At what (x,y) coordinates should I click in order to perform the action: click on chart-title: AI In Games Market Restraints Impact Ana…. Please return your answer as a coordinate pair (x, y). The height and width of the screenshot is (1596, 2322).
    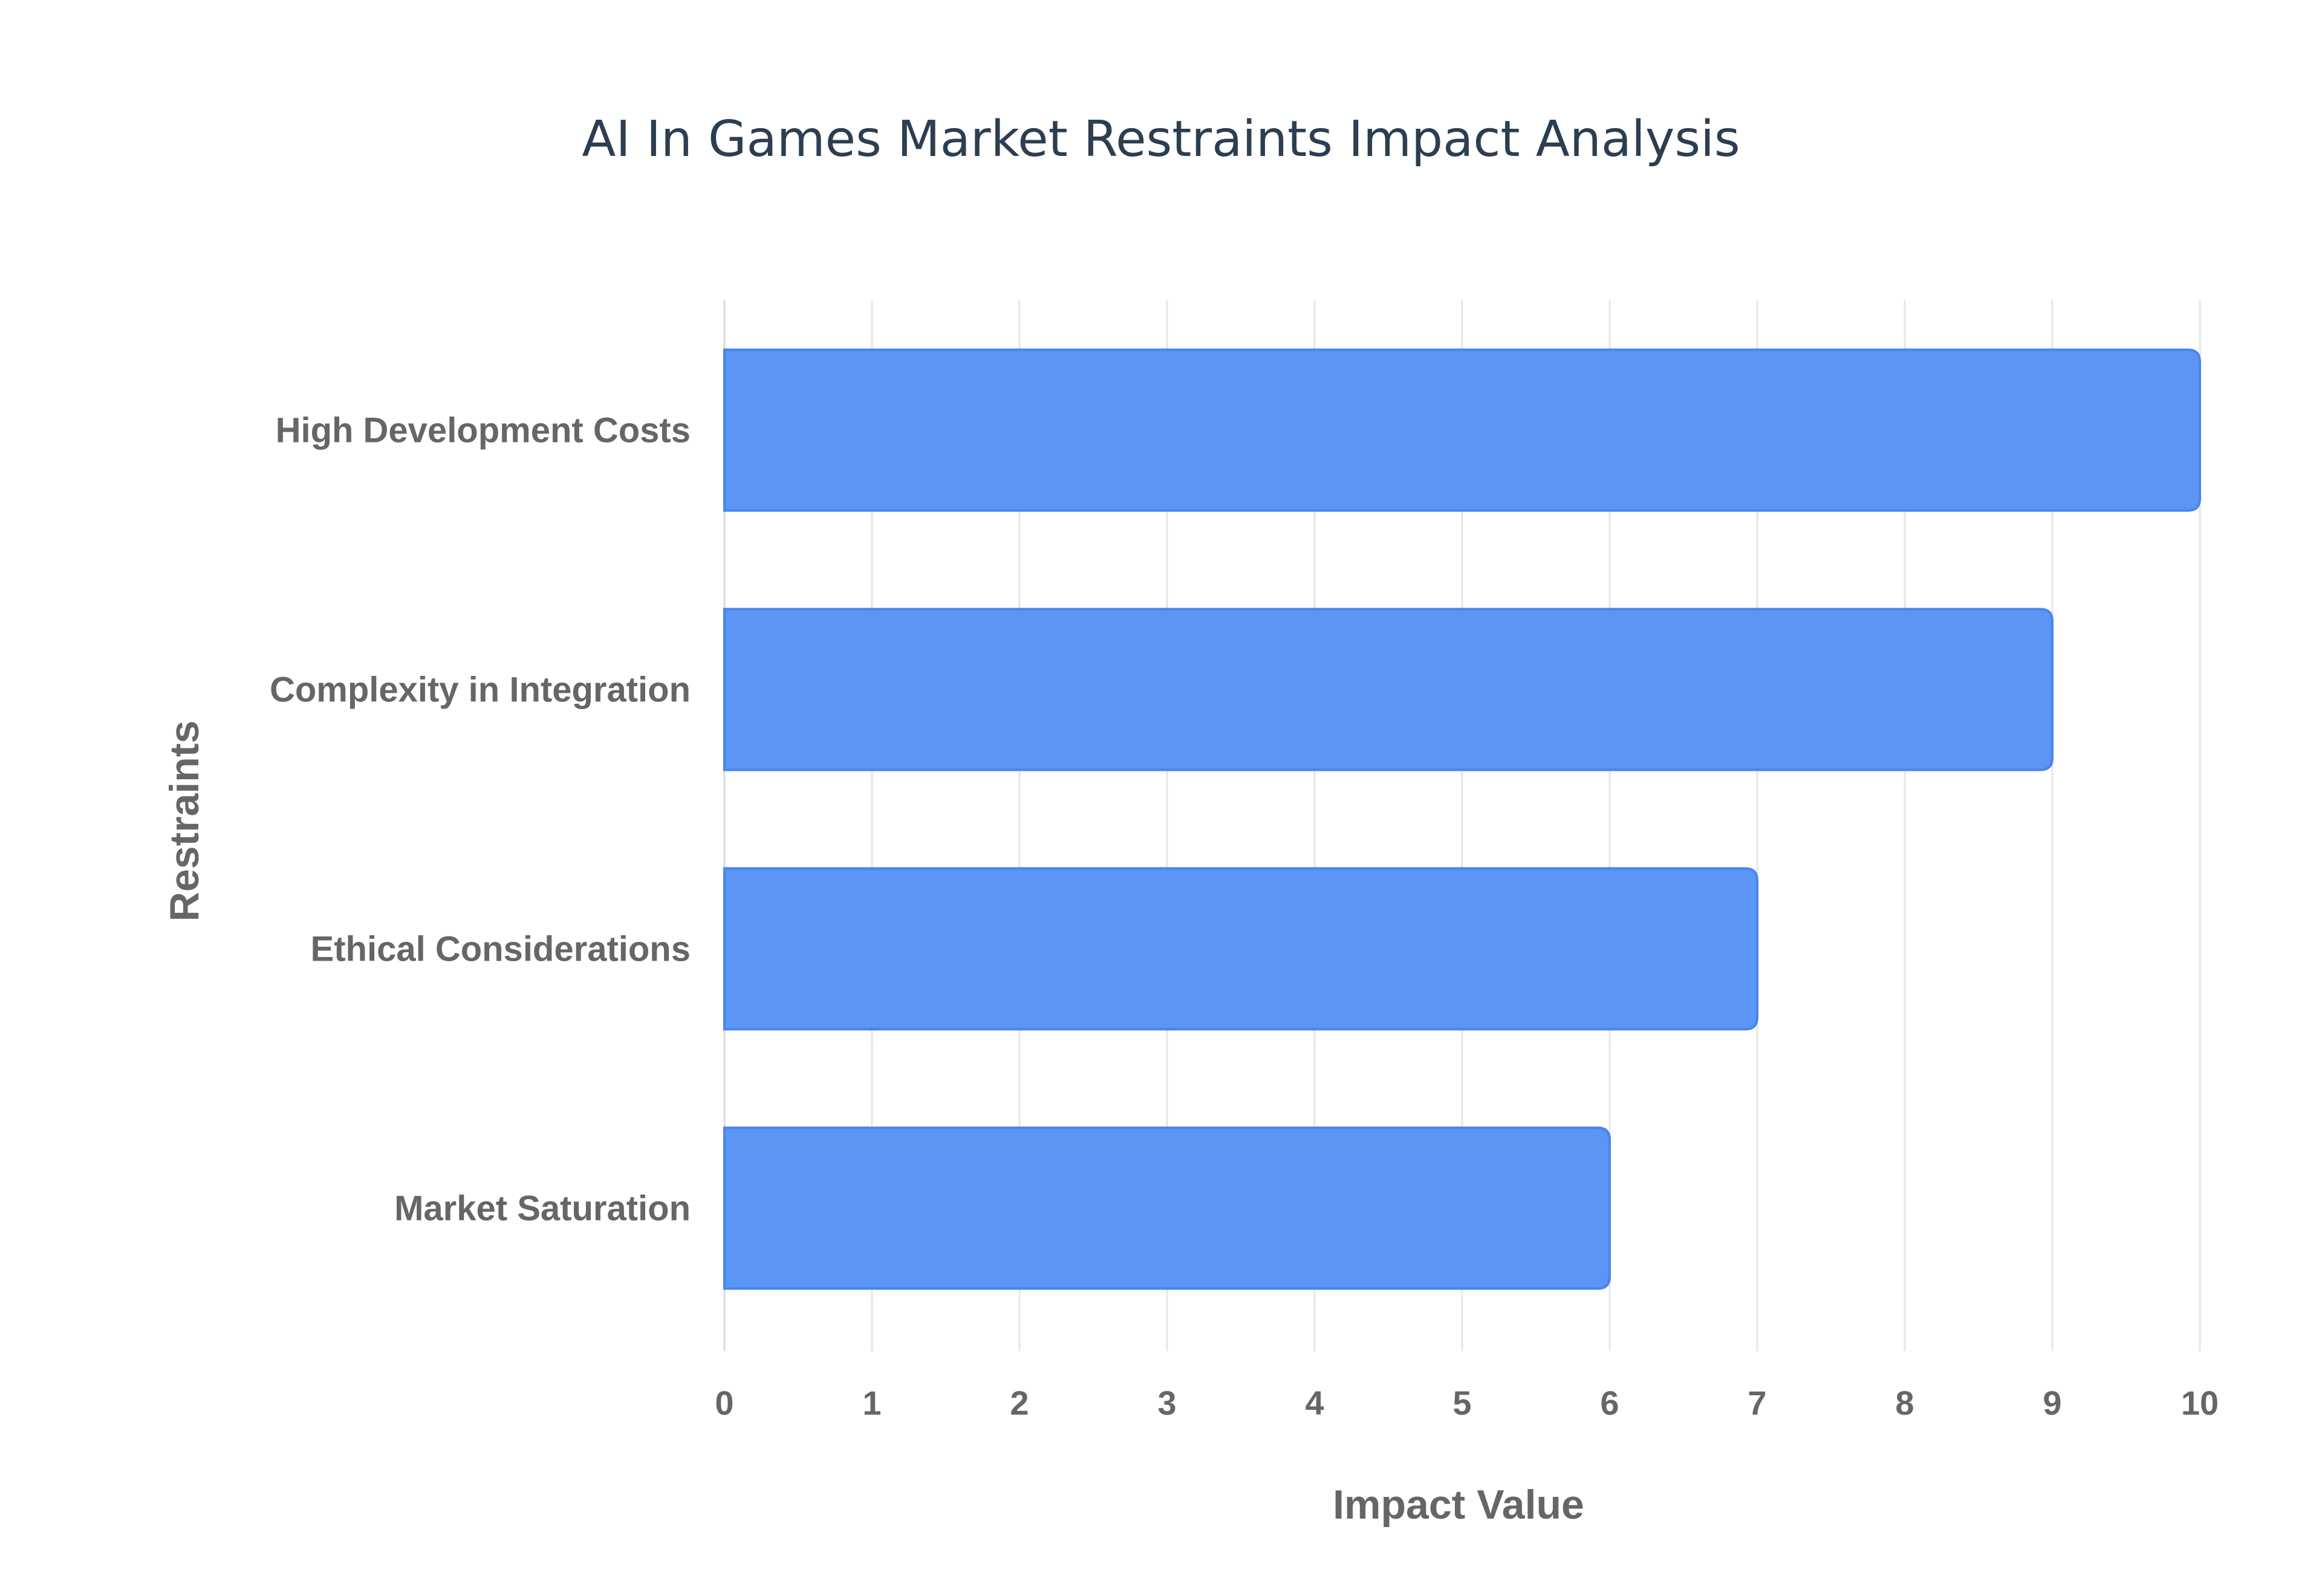
    Looking at the image, I should click on (1161, 139).